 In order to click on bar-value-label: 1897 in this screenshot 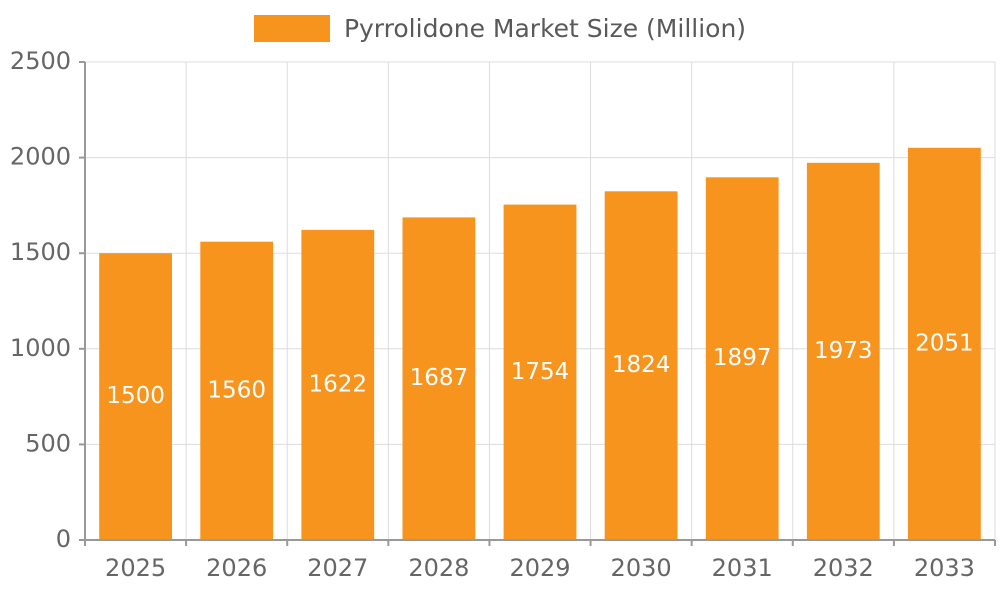, I will do `click(742, 358)`.